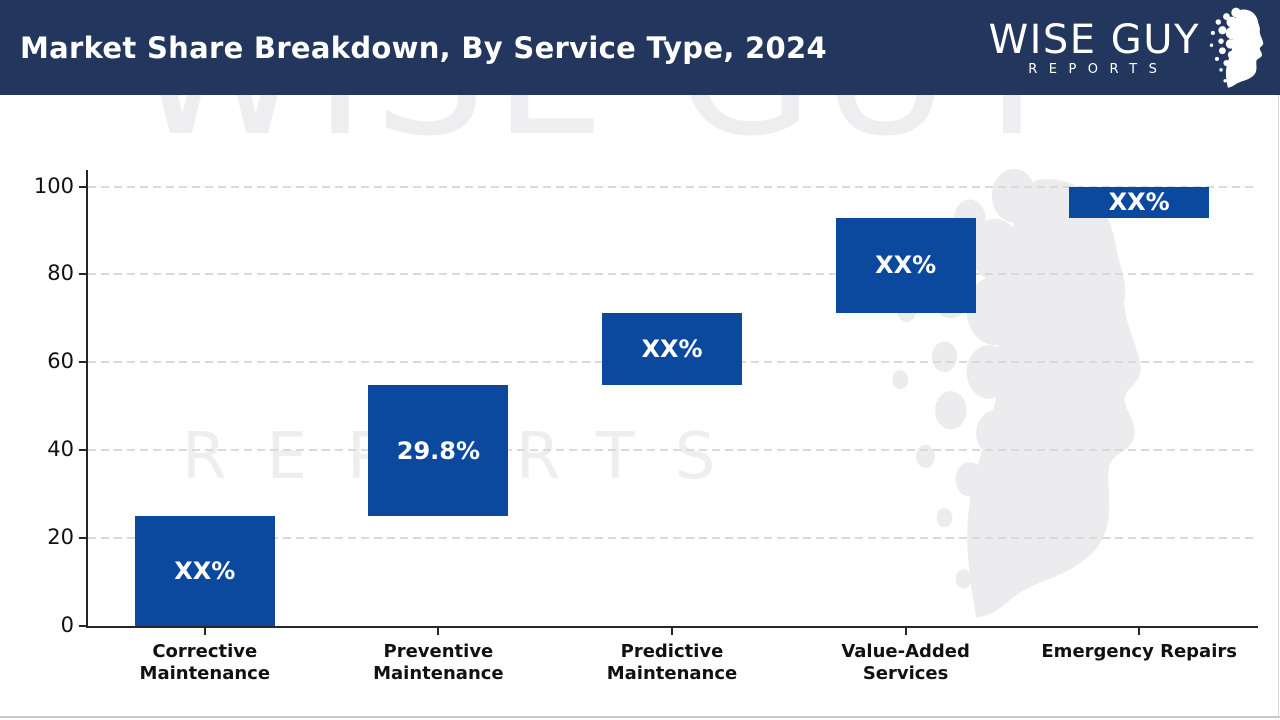 Image resolution: width=1280 pixels, height=720 pixels. Describe the element at coordinates (1236, 47) in the screenshot. I see `wiseguy-face-icon` at that location.